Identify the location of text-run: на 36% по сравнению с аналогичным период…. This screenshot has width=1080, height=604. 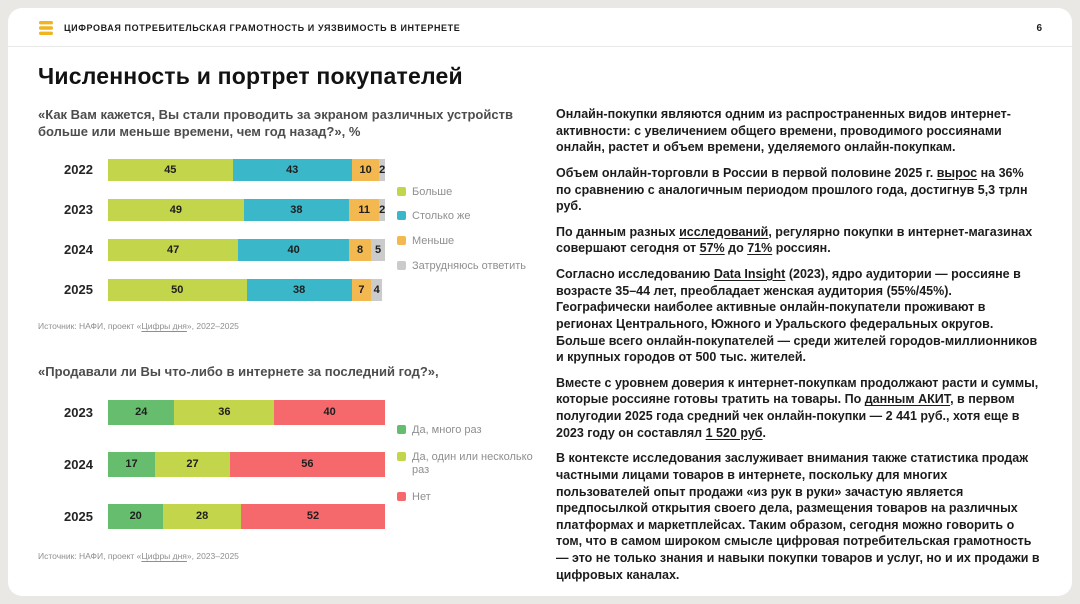
(792, 189).